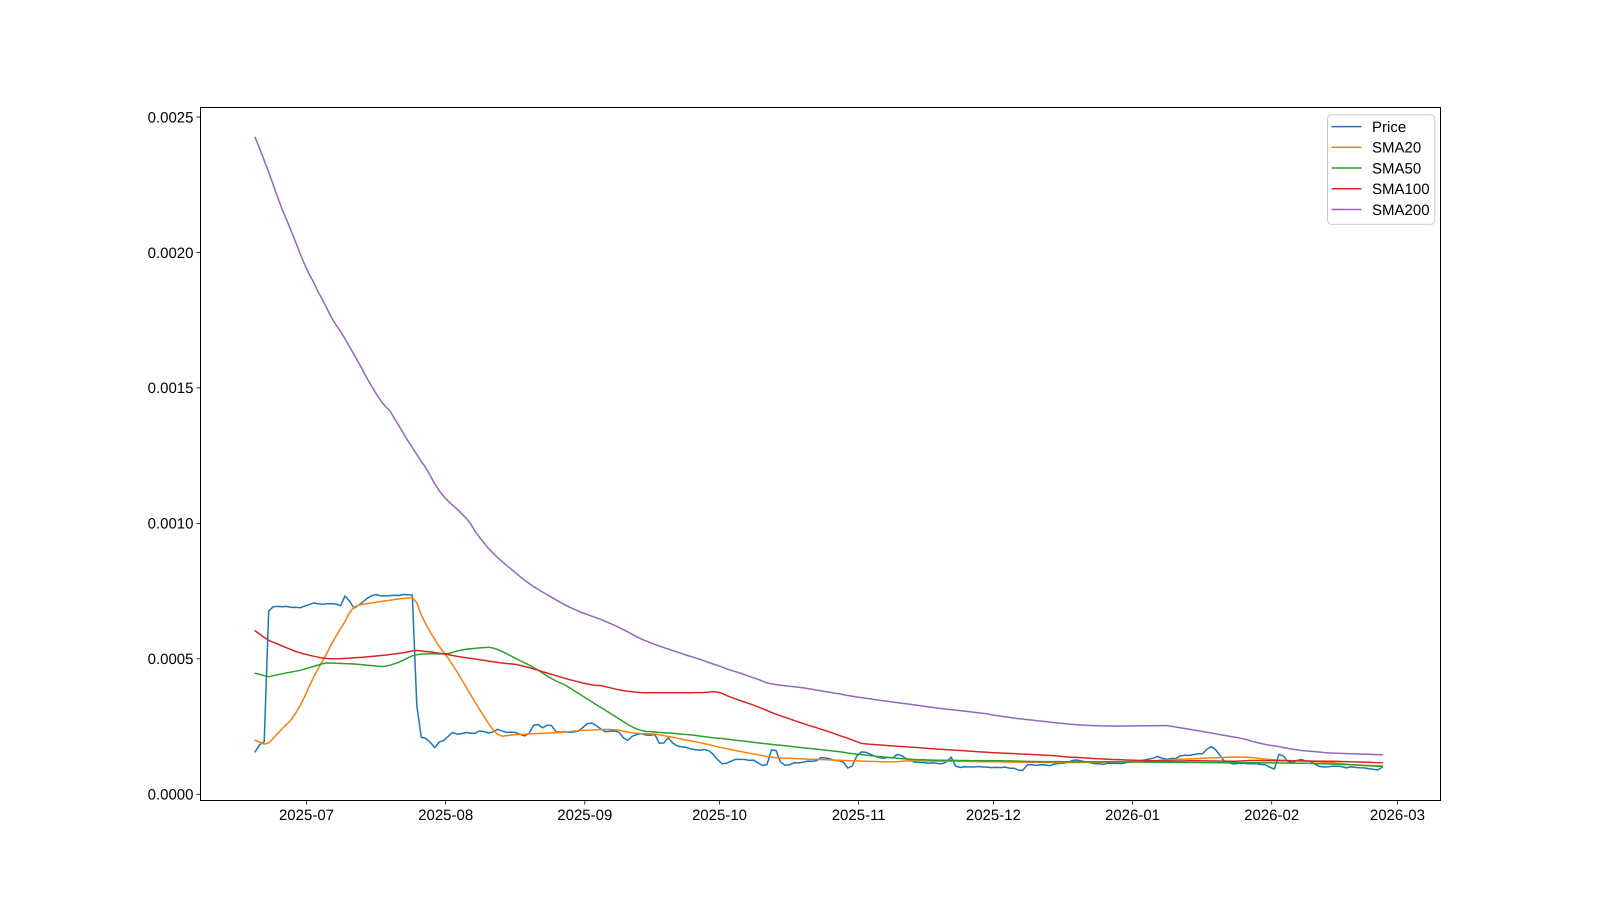 This screenshot has height=900, width=1600. I want to click on svg-text: SMA50, so click(1396, 168).